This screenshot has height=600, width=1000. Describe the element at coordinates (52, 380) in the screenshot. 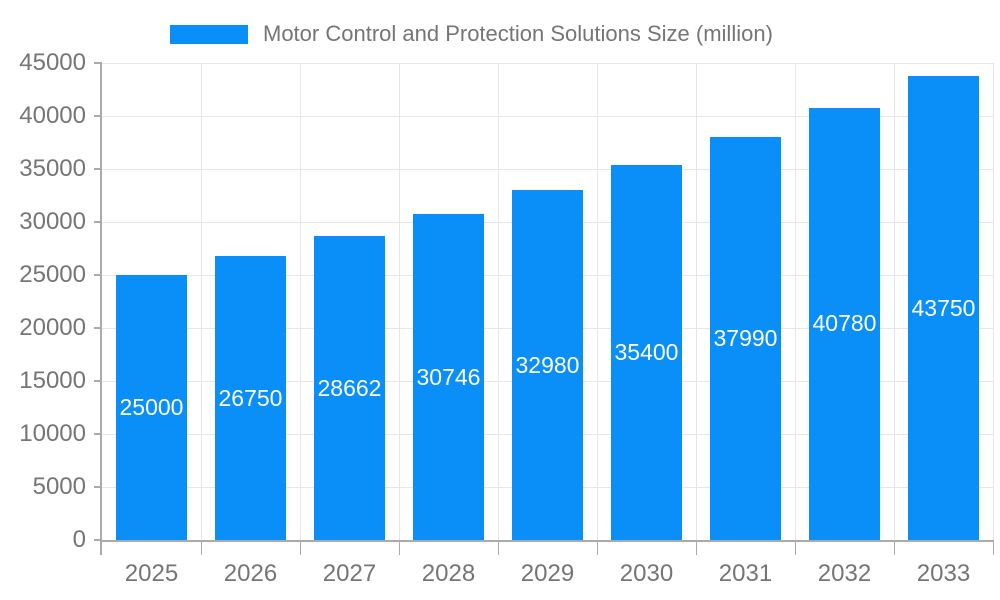

I see `y-axis-label: 15000` at that location.